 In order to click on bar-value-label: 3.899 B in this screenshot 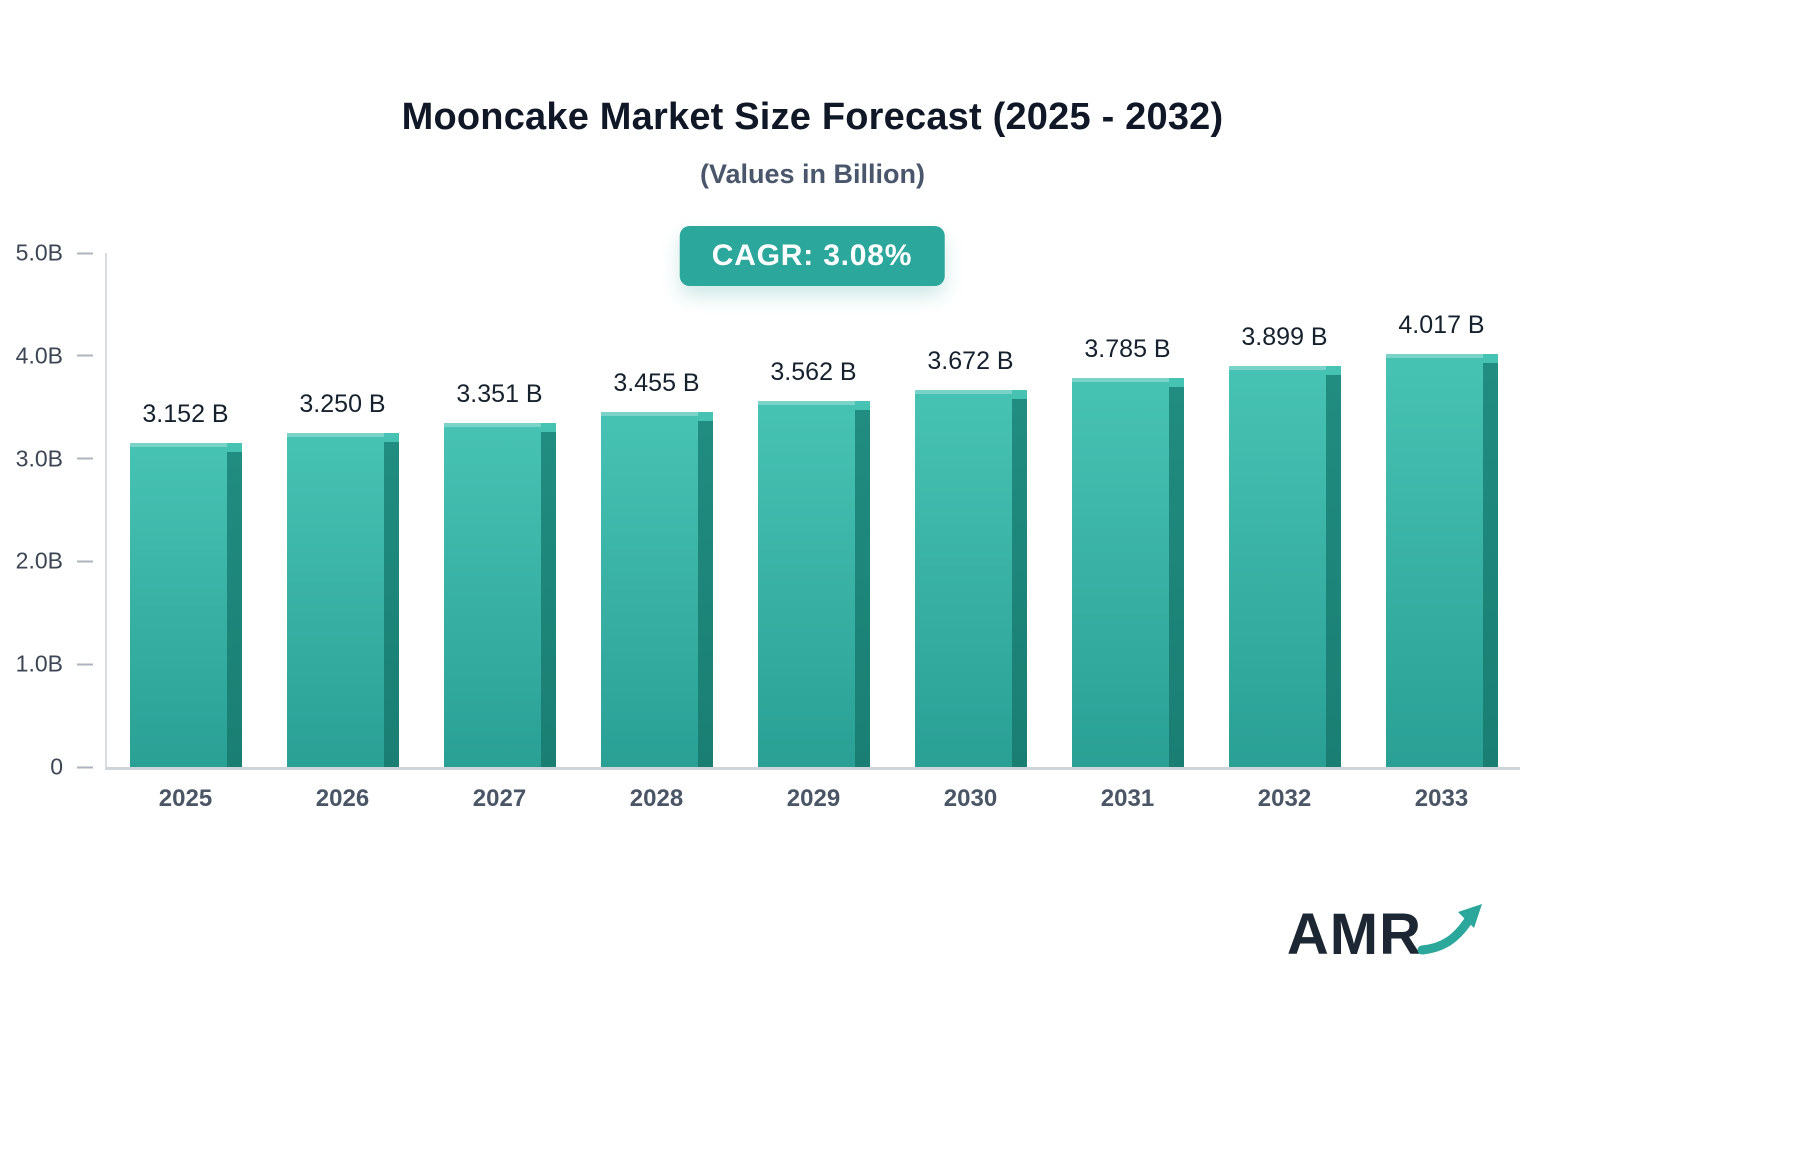, I will do `click(1284, 337)`.